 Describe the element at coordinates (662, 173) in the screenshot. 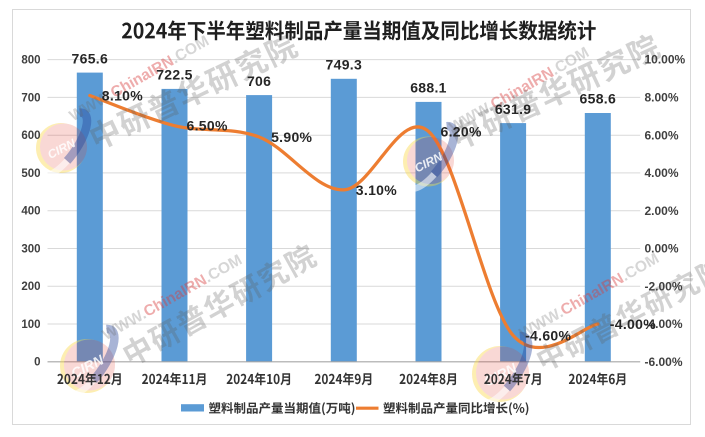

I see `svg-text: 4.00%` at that location.